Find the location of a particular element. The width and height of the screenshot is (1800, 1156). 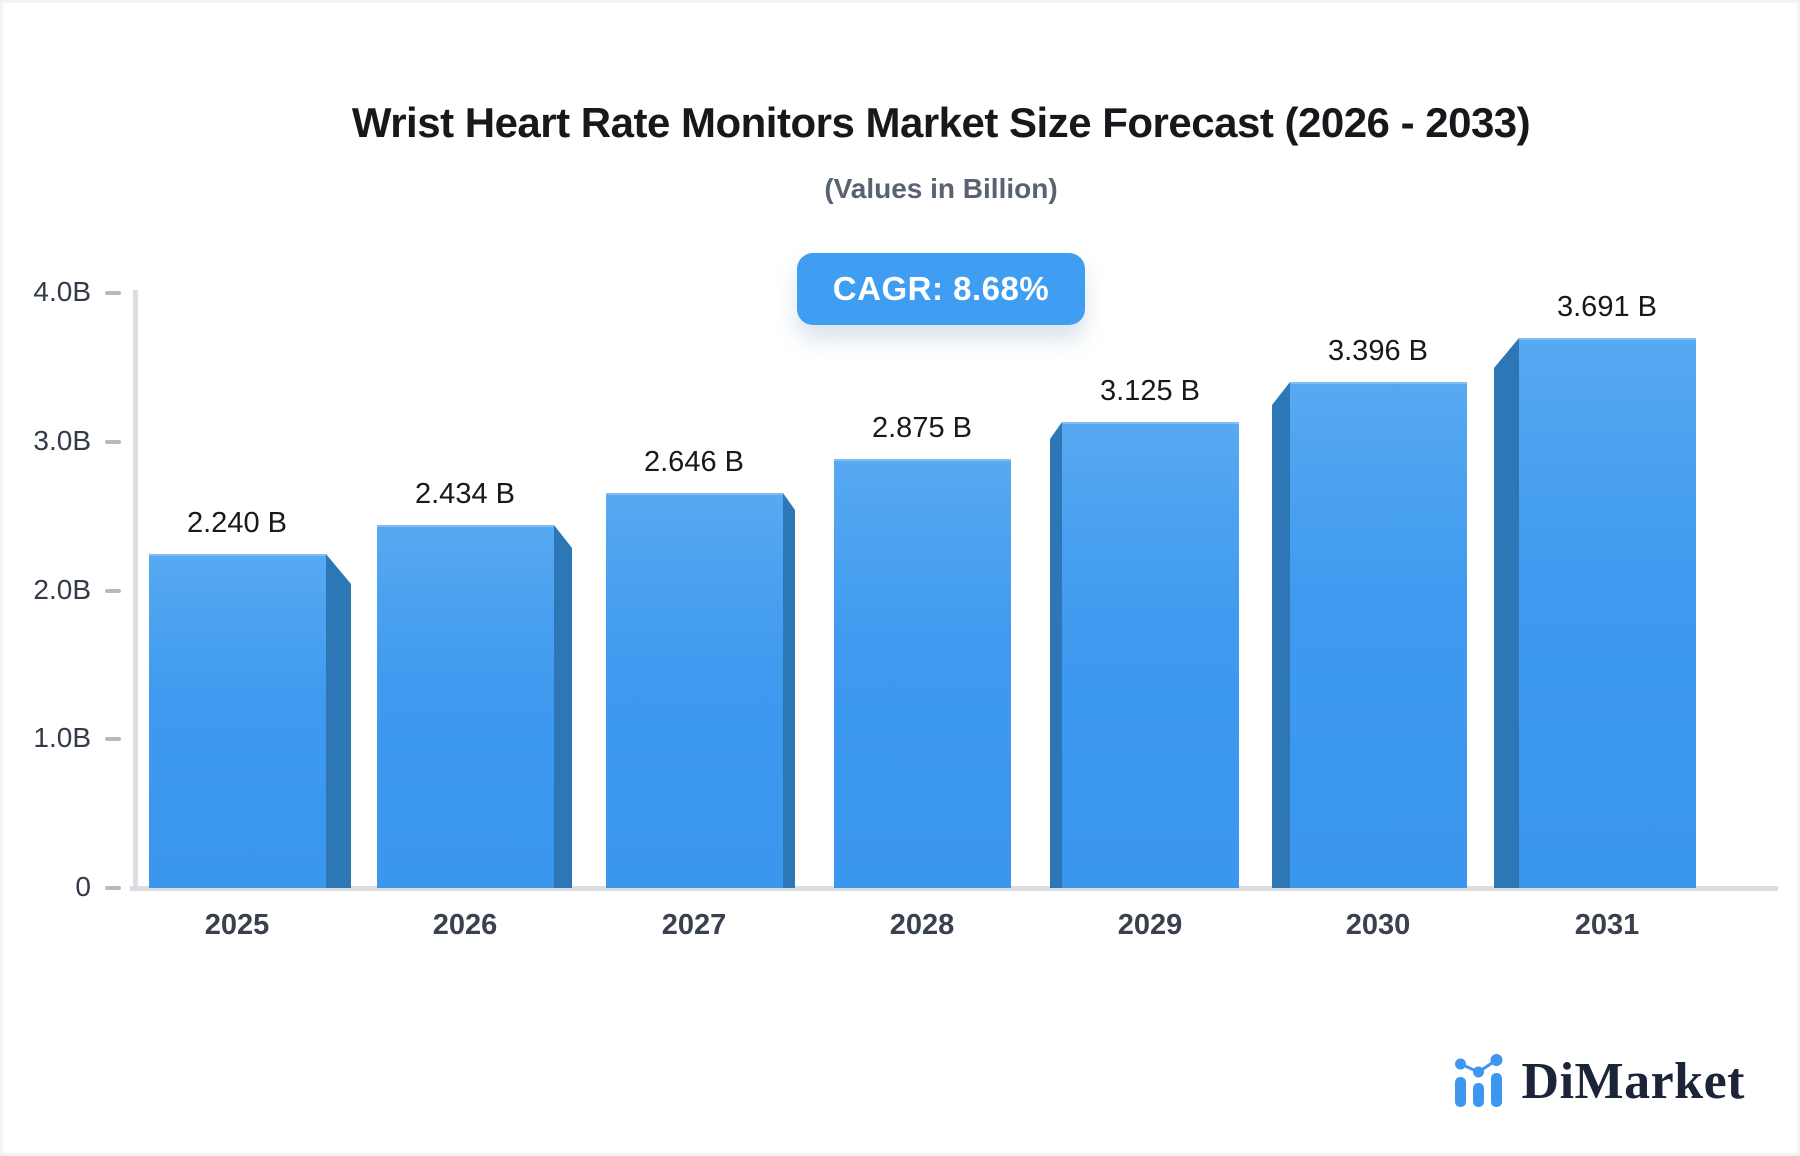

bar-value-label: 2.240 B is located at coordinates (237, 523).